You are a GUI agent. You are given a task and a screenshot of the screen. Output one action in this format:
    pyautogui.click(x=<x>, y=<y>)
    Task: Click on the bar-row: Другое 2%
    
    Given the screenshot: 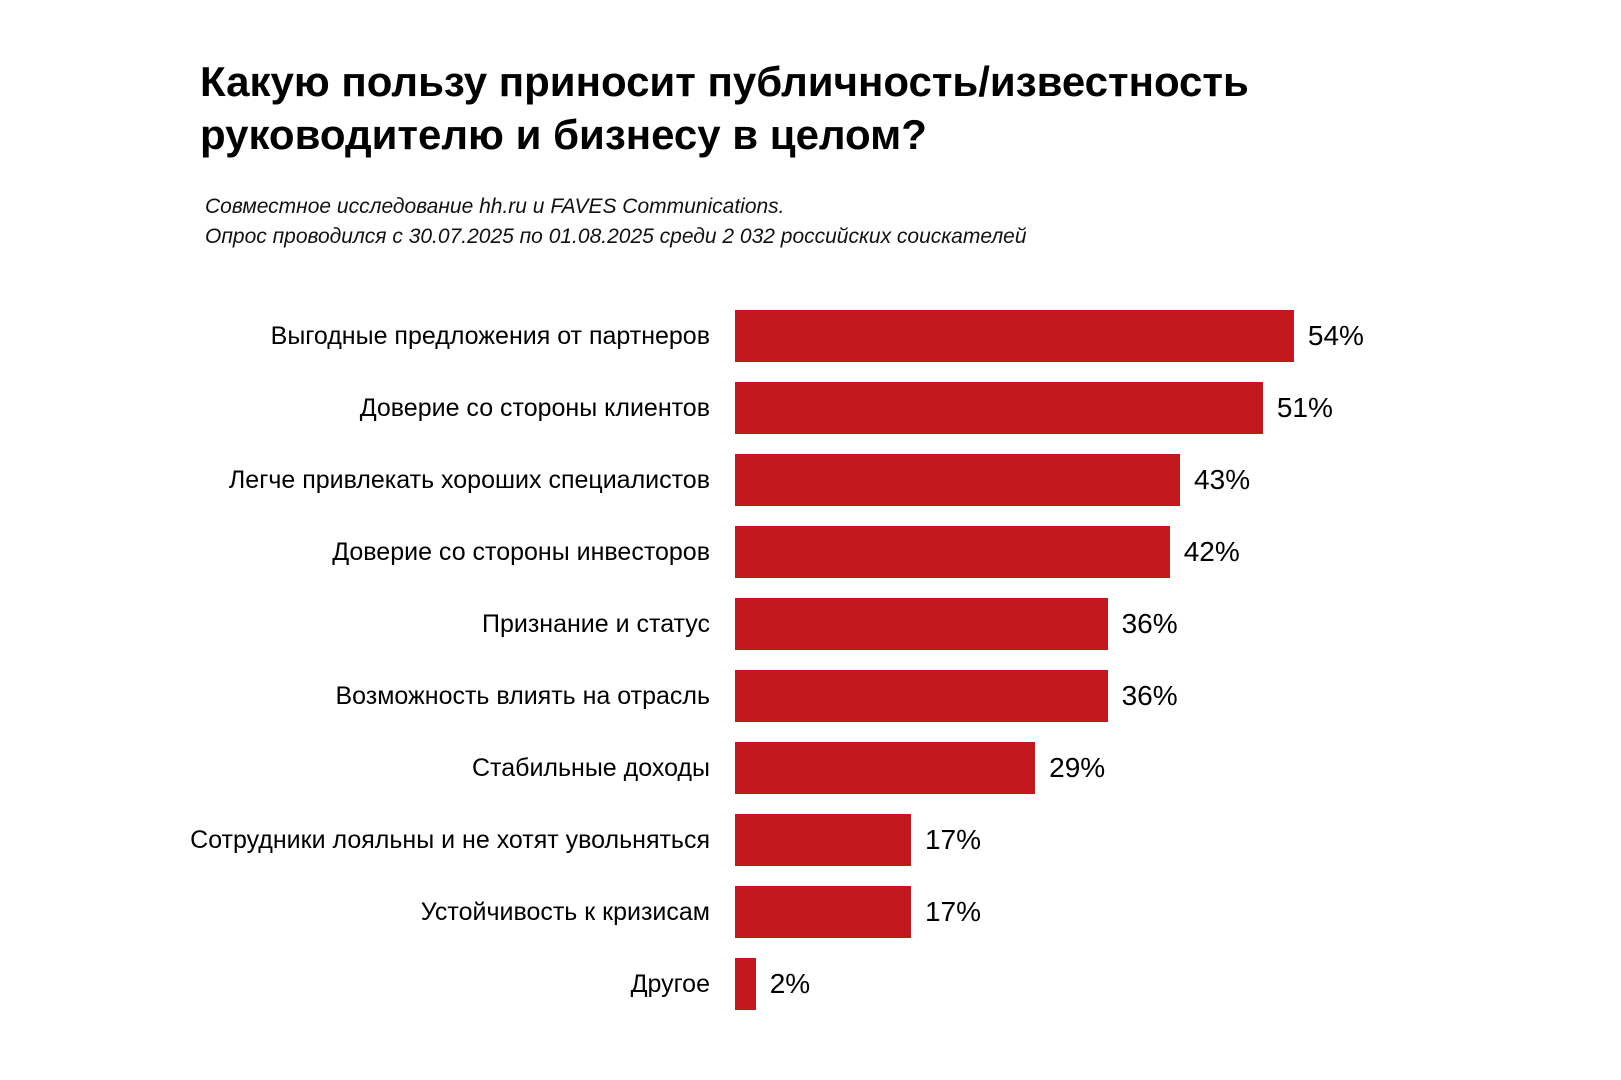 What is the action you would take?
    pyautogui.click(x=810, y=984)
    